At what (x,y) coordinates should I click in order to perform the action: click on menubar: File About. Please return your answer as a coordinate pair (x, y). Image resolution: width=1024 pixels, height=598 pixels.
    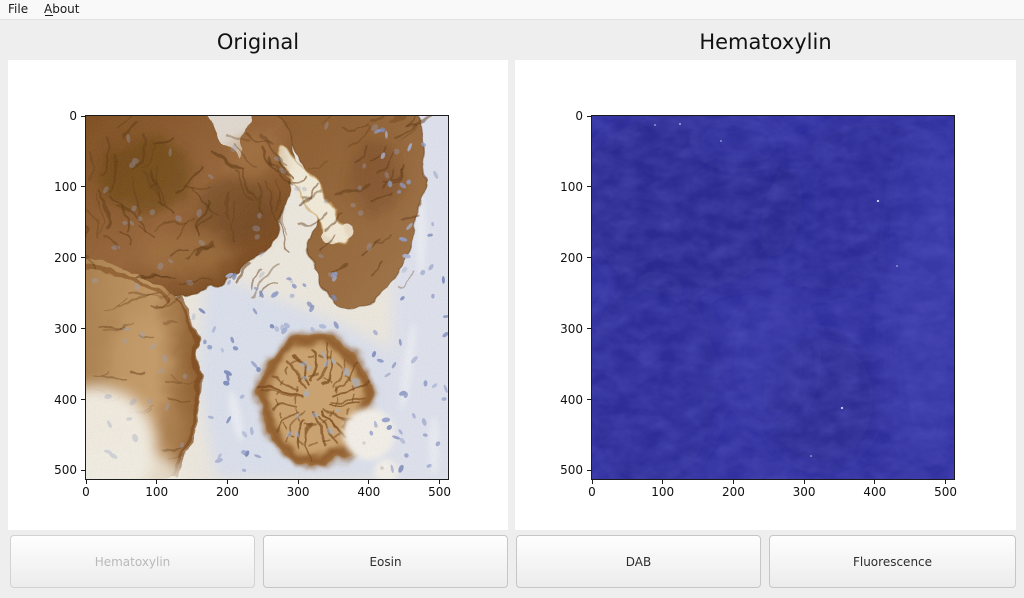
    Looking at the image, I should click on (512, 10).